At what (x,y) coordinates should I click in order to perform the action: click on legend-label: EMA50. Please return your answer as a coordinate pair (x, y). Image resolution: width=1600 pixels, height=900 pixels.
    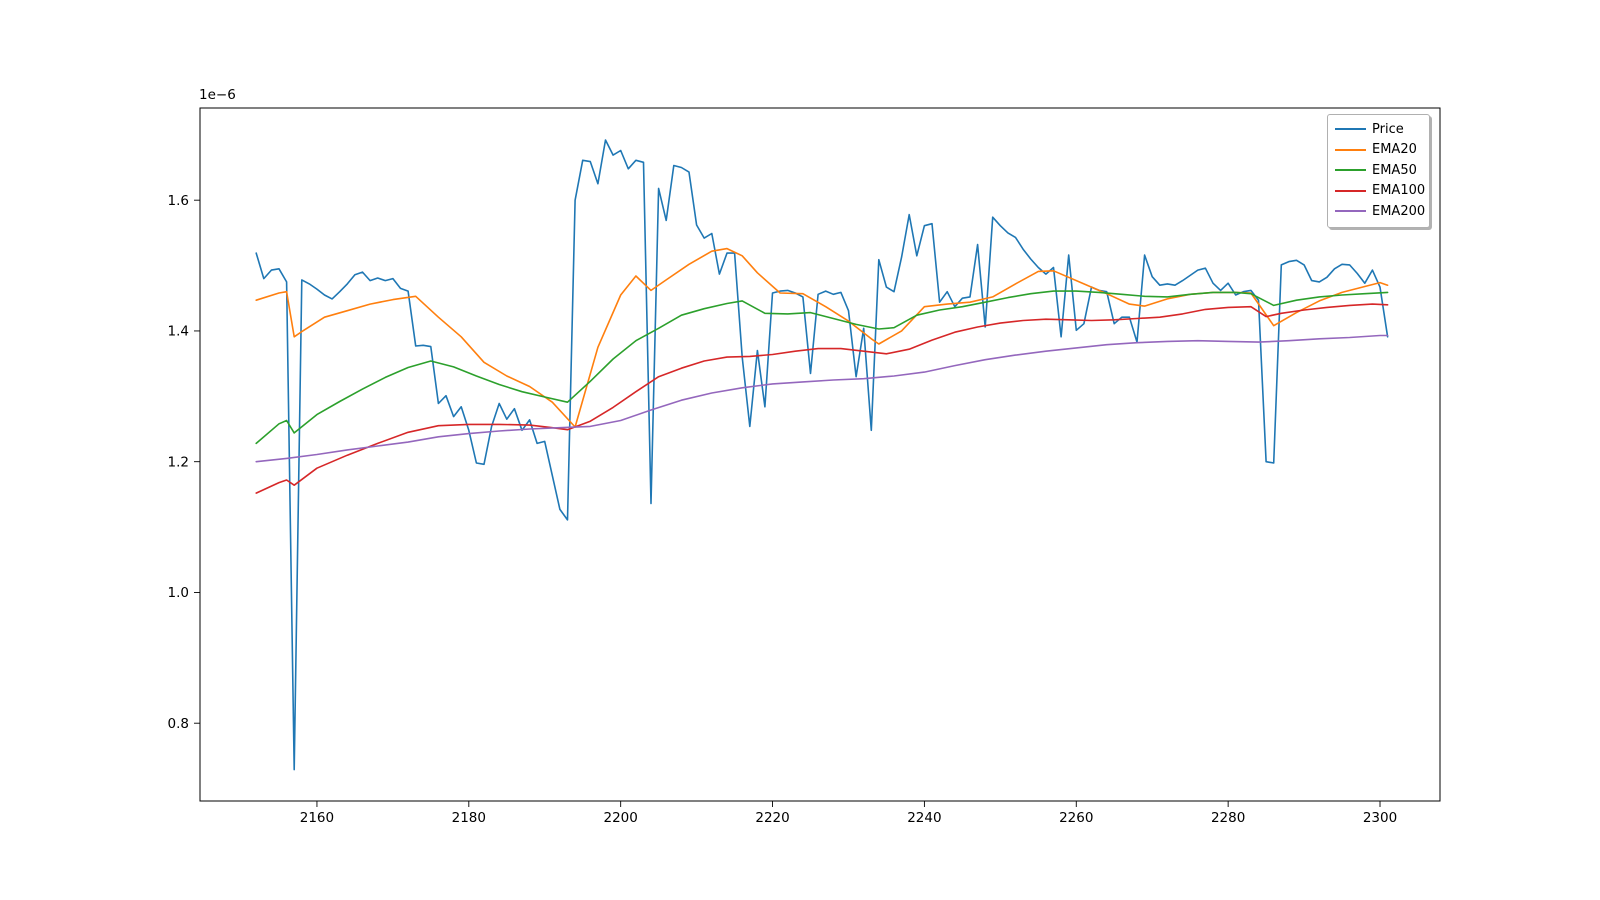
    Looking at the image, I should click on (1394, 170).